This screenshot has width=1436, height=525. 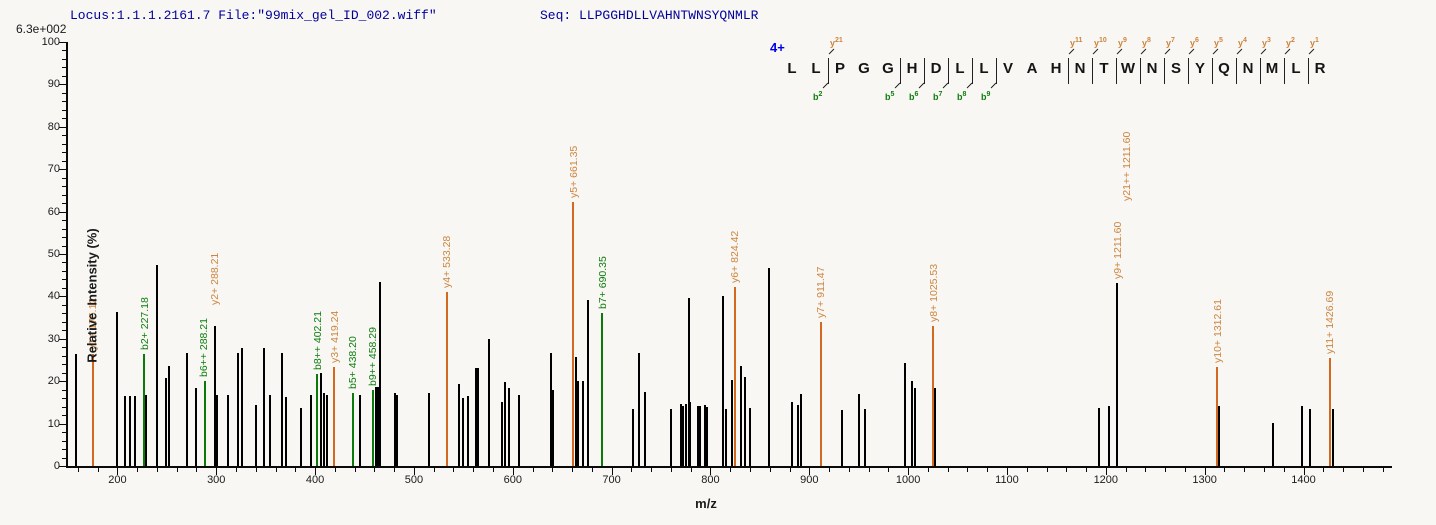 I want to click on residue: Q, so click(x=1224, y=68).